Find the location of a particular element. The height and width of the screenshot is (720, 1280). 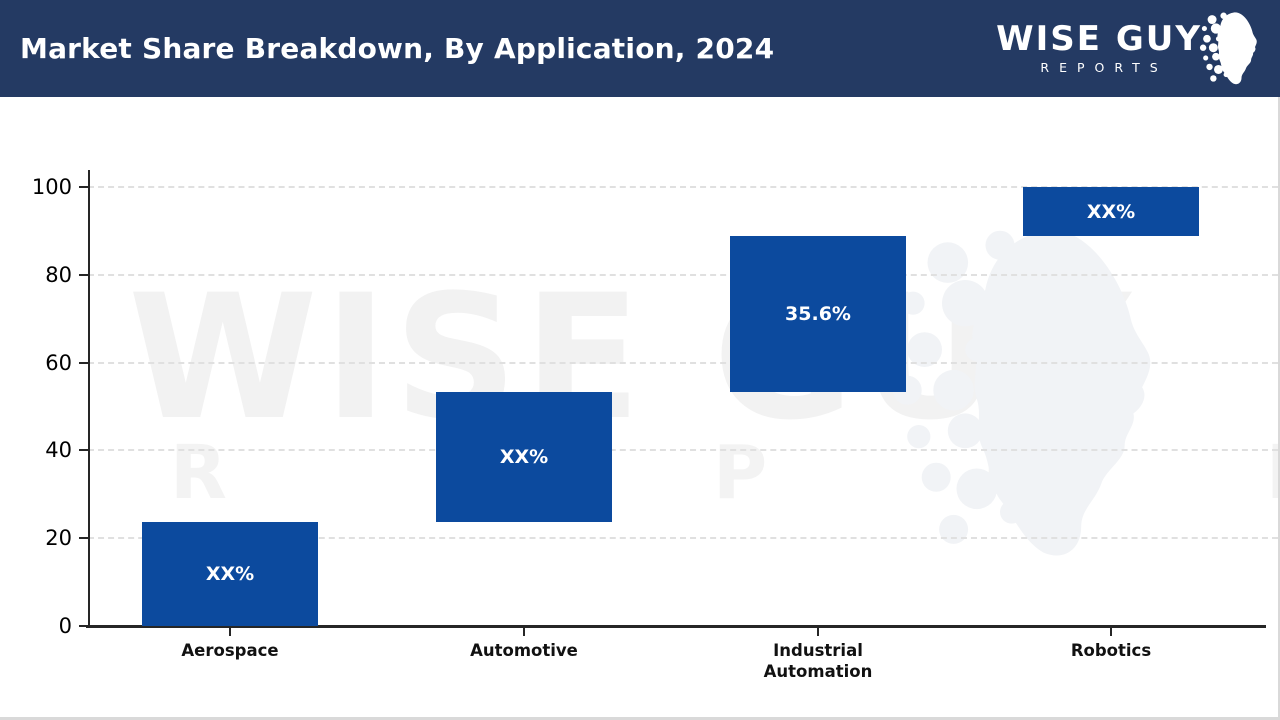

y-tick-label-60: 60 is located at coordinates (58, 362).